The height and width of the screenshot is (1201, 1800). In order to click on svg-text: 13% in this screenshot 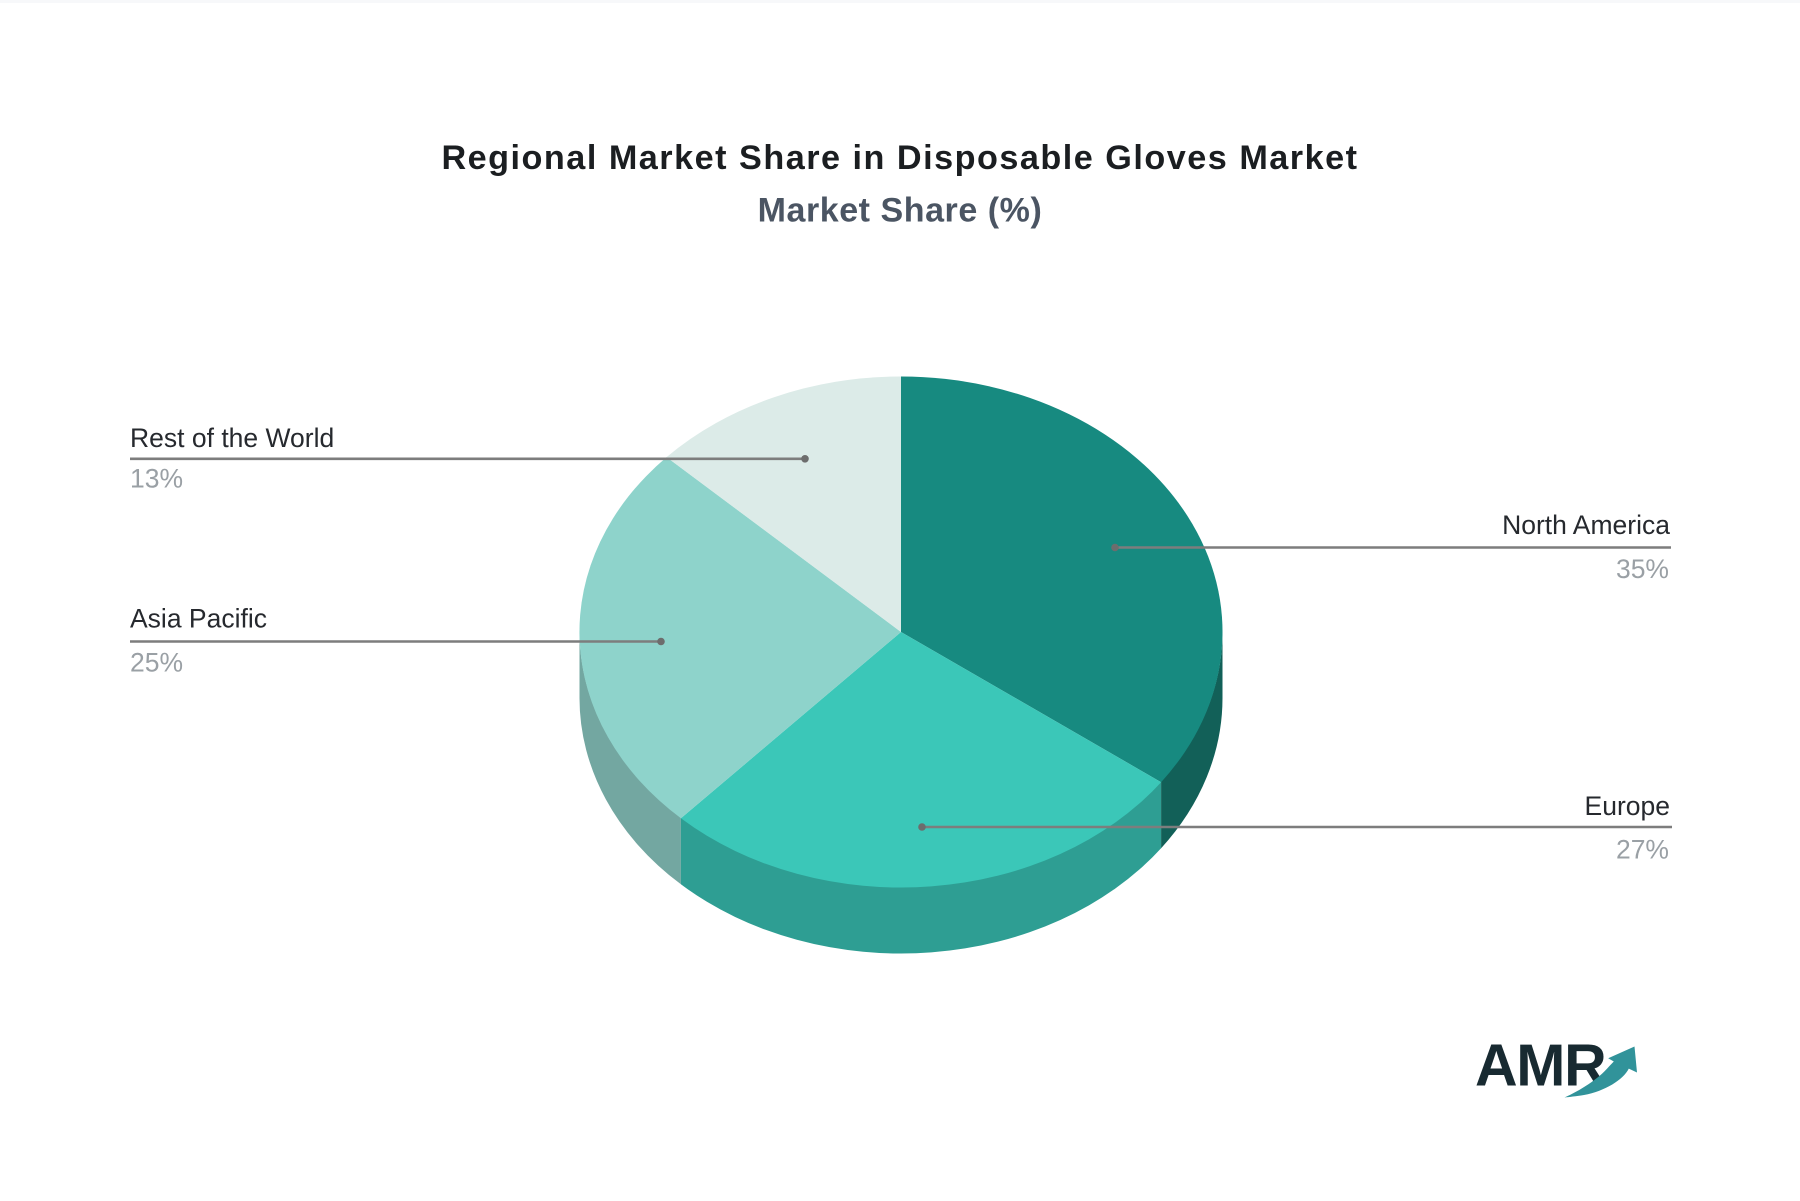, I will do `click(156, 479)`.